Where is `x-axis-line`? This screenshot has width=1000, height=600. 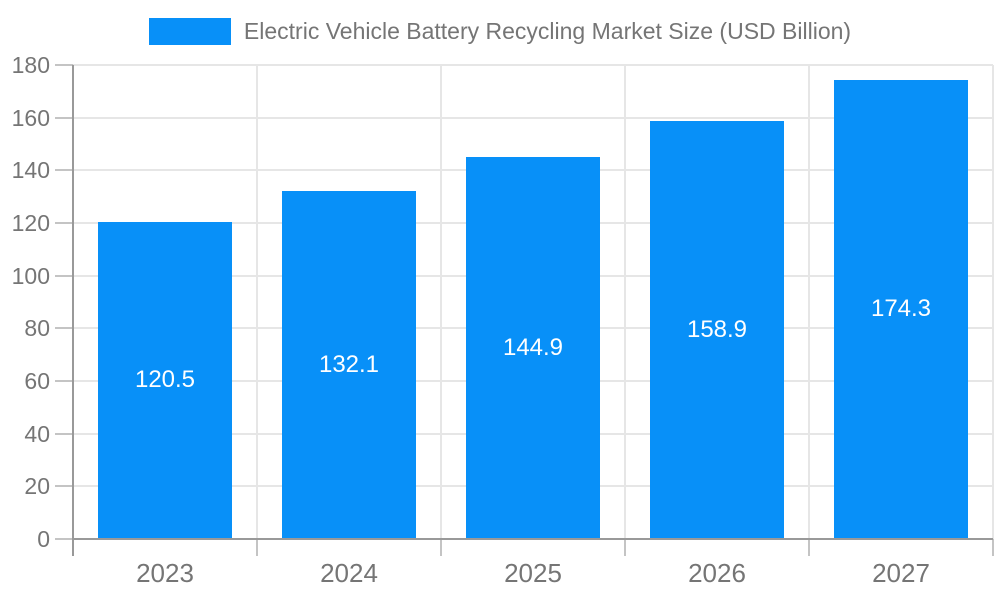 x-axis-line is located at coordinates (533, 539).